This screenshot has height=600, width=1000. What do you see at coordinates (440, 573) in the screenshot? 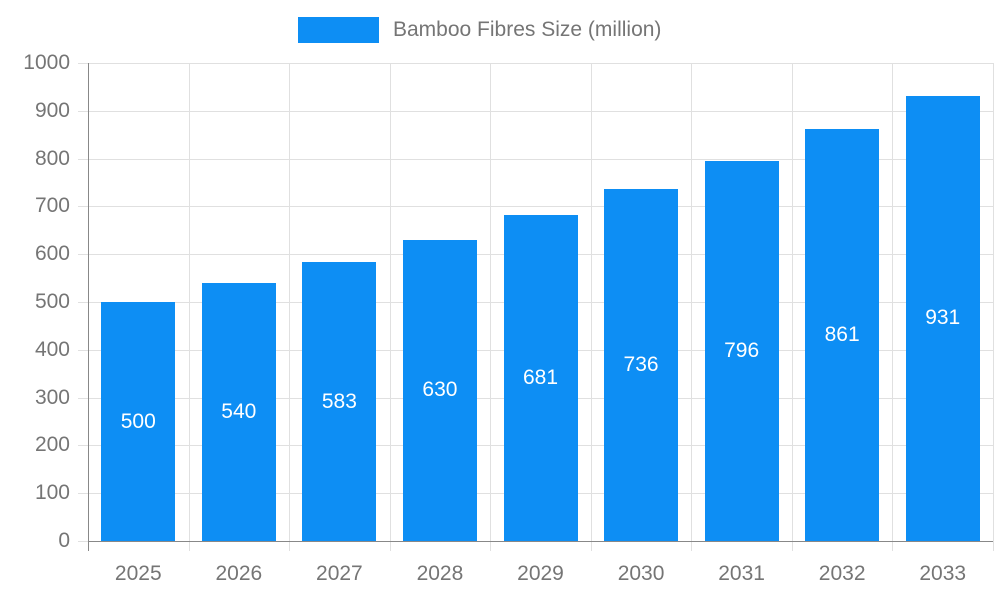
I see `x-axis-category-label: 2028` at bounding box center [440, 573].